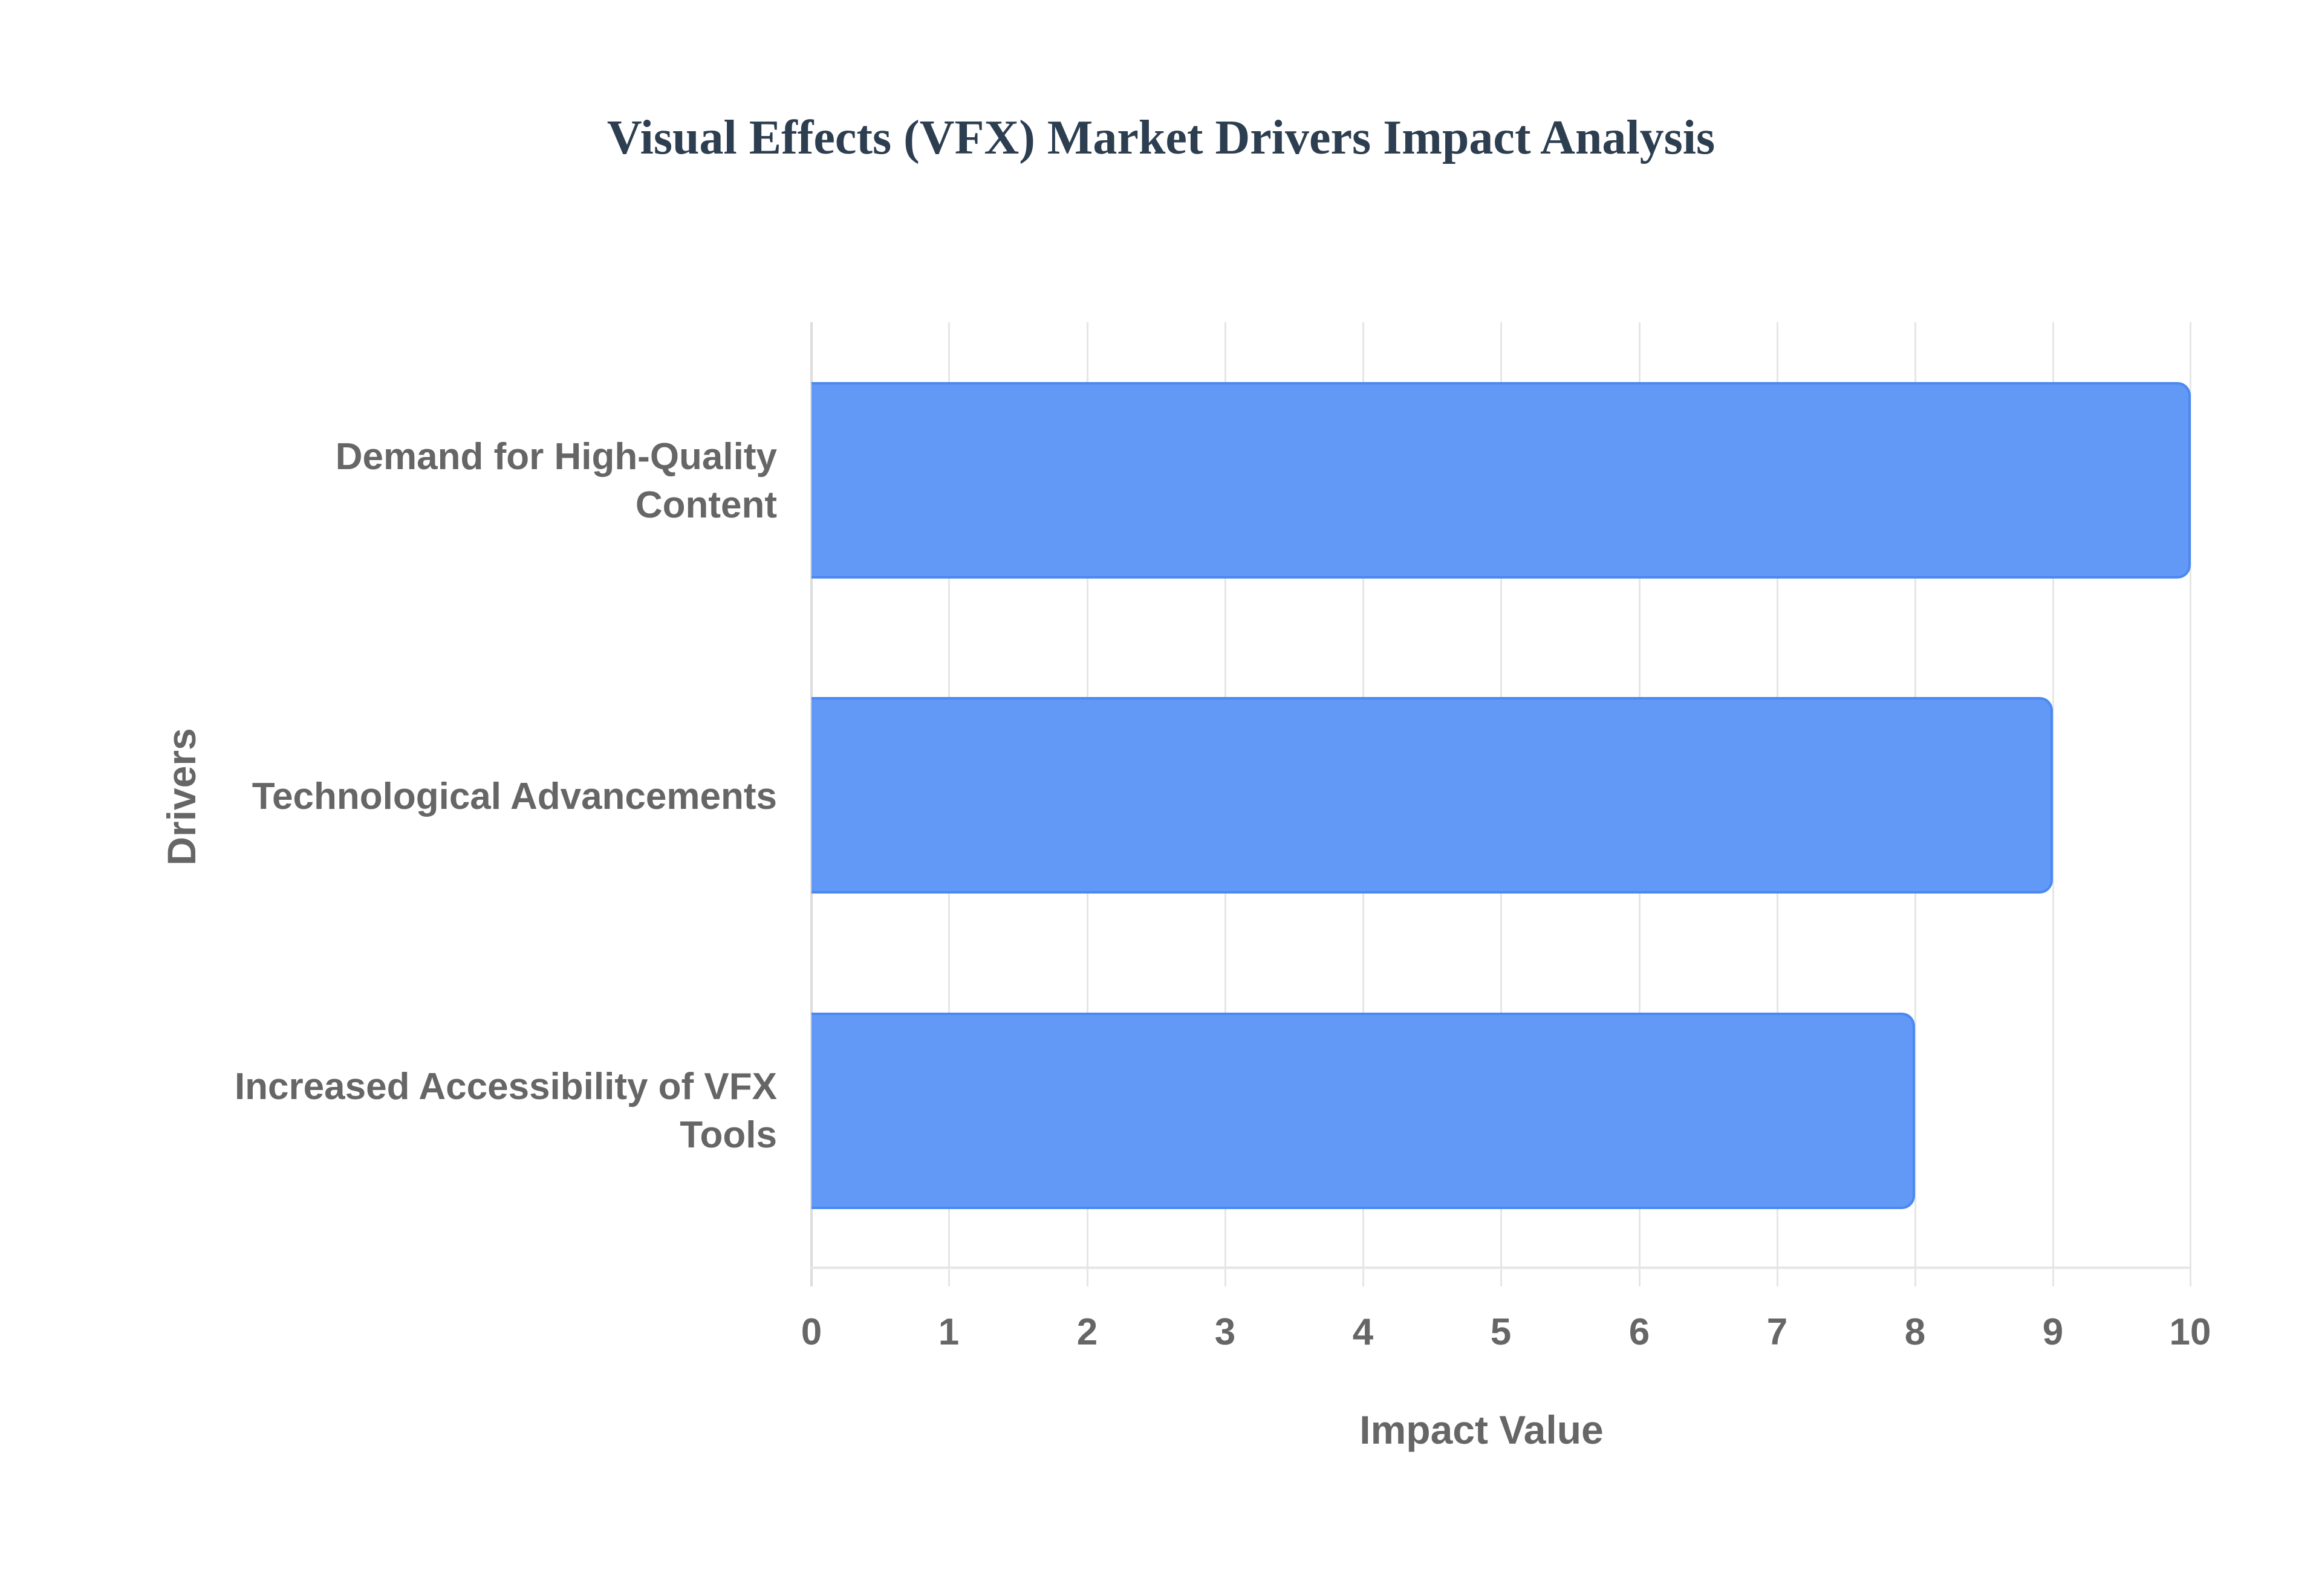 Image resolution: width=2322 pixels, height=1596 pixels. What do you see at coordinates (1481, 1429) in the screenshot?
I see `x-axis-title: Impact Value` at bounding box center [1481, 1429].